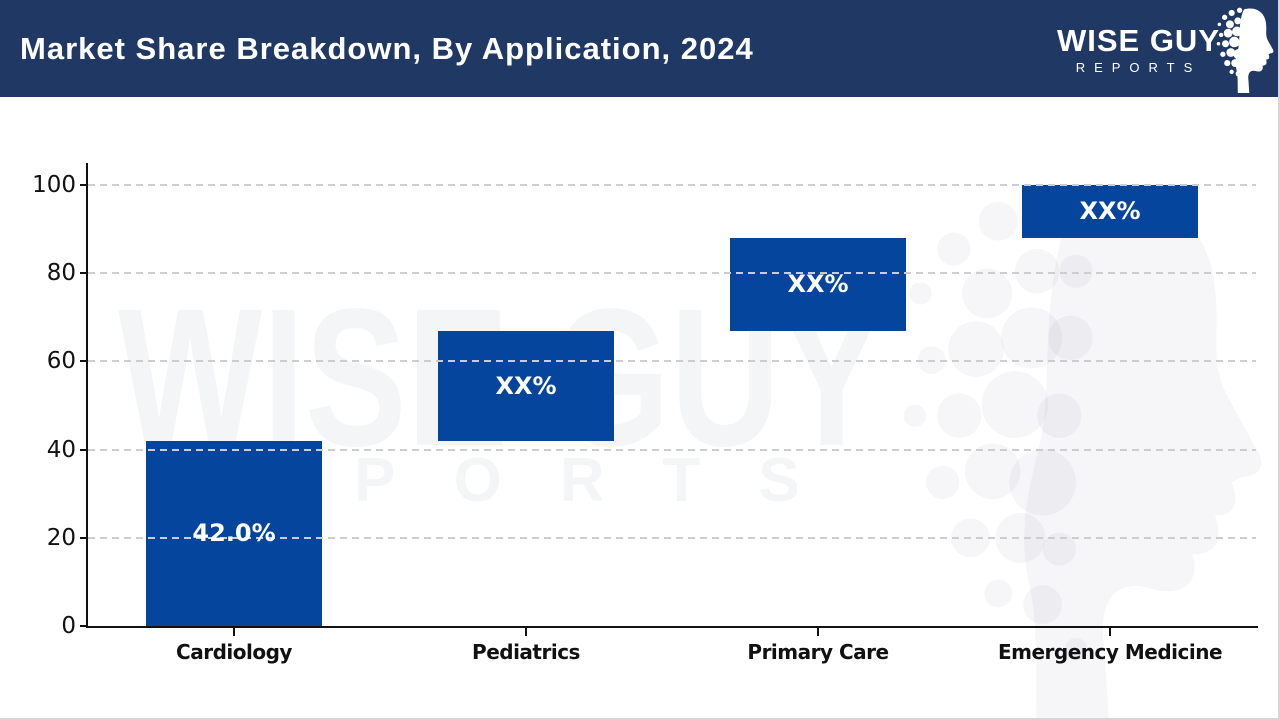 The height and width of the screenshot is (720, 1280). What do you see at coordinates (61, 361) in the screenshot?
I see `y-tick-label-60: 60` at bounding box center [61, 361].